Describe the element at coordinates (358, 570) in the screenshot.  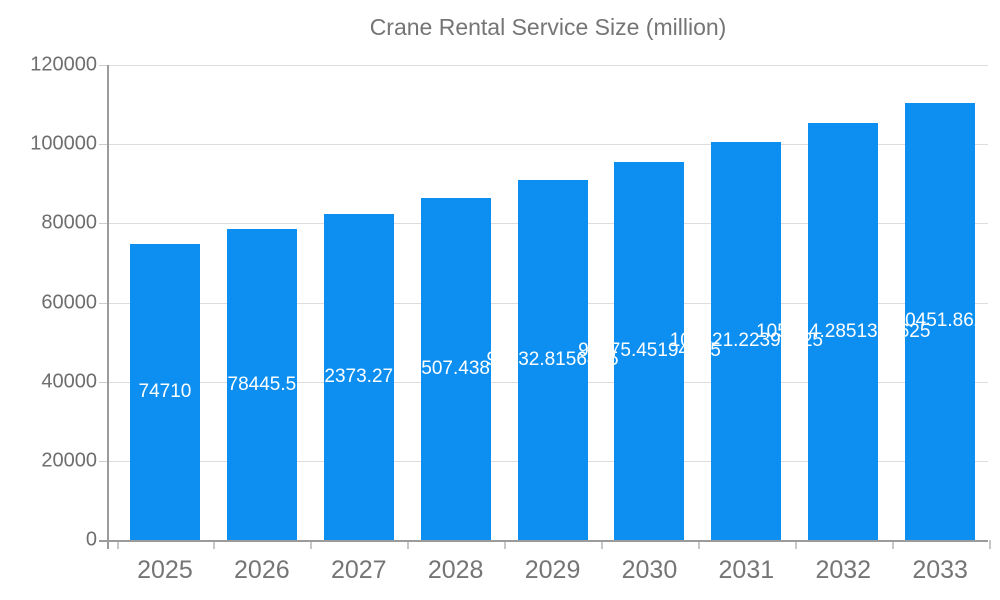
I see `x-axis-tick-label: 2027` at that location.